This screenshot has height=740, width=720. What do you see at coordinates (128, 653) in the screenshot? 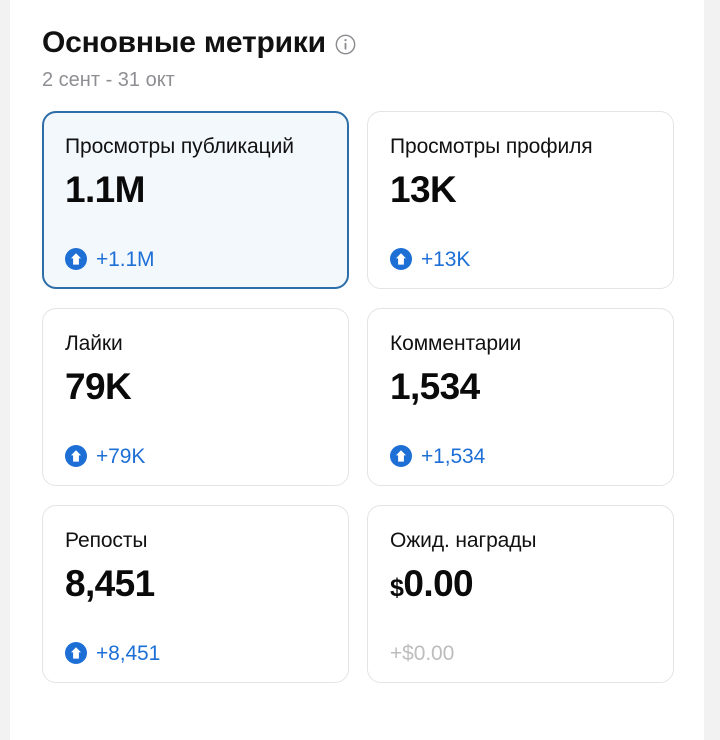
I see `metric-delta-value: +8,451` at bounding box center [128, 653].